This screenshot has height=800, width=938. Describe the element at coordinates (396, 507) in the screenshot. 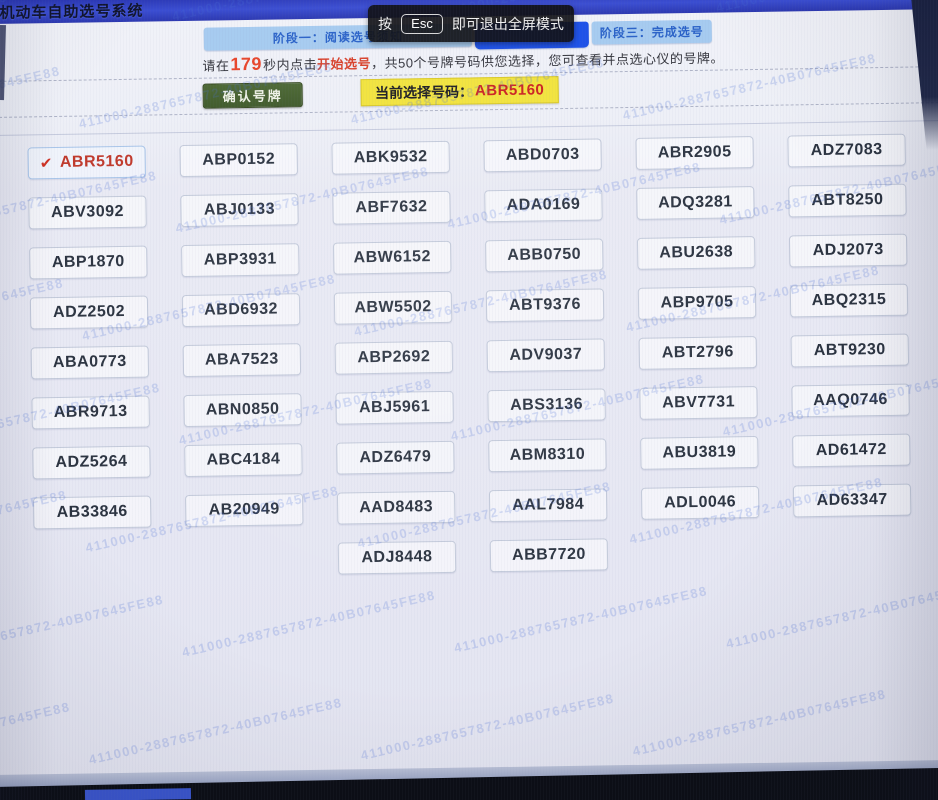

I see `plate-option: AAD8483` at that location.